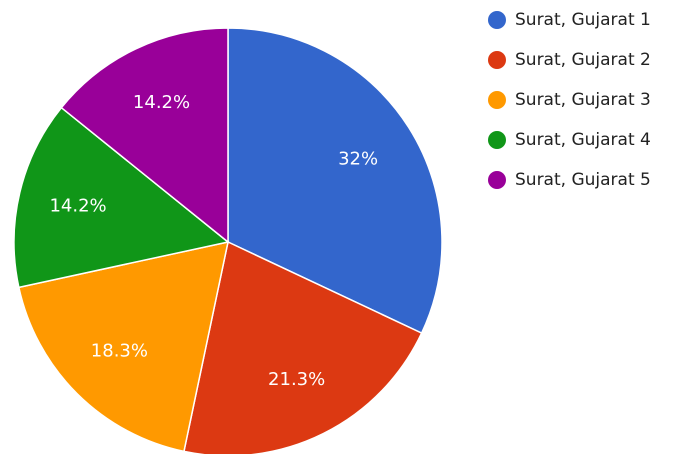 This screenshot has width=699, height=454. I want to click on legend-label: Surat, Gujarat 1, so click(583, 20).